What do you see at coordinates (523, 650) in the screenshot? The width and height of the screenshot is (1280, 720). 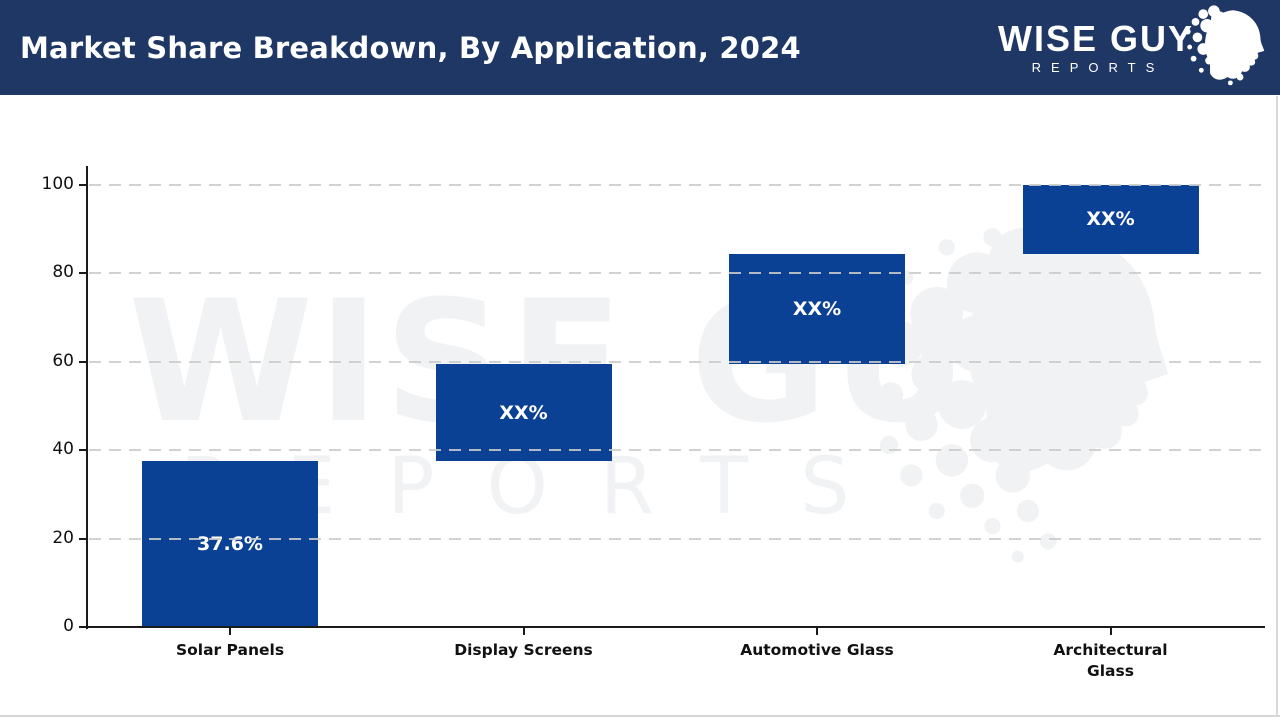 I see `x-tick-label-display-screens: Display Screens` at bounding box center [523, 650].